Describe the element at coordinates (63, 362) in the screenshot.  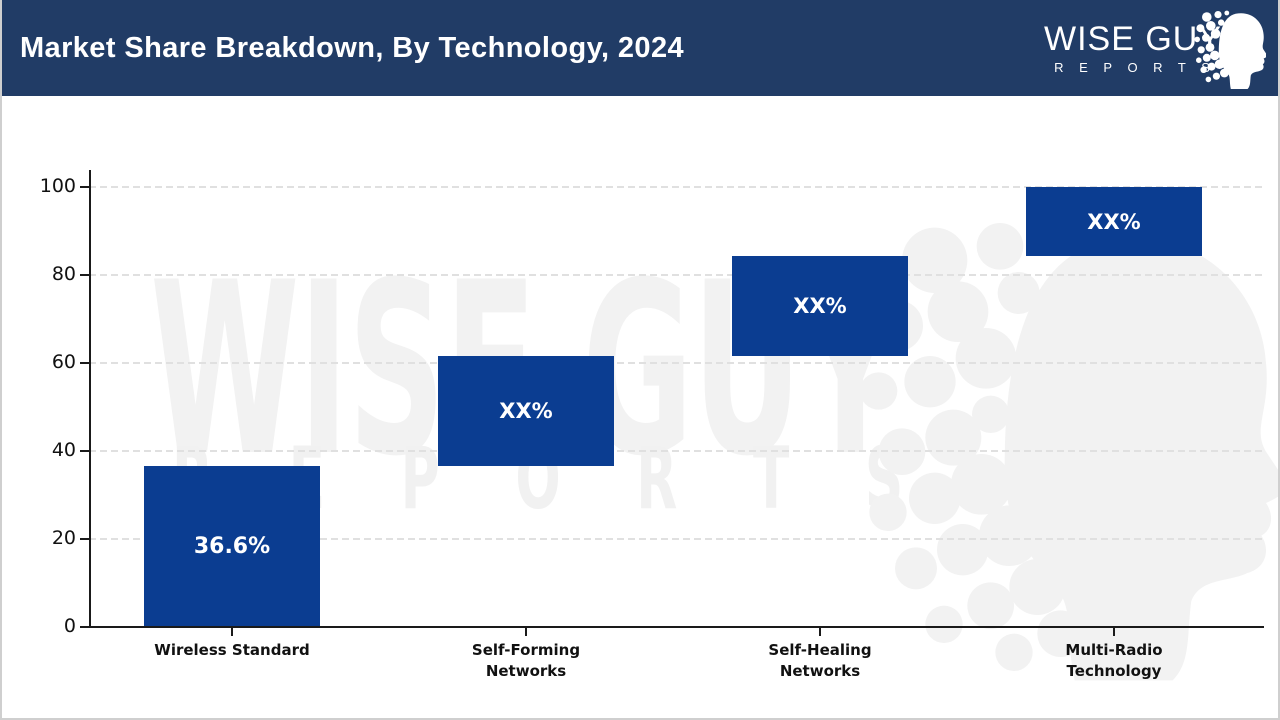
I see `y-tick-label-60: 60` at that location.